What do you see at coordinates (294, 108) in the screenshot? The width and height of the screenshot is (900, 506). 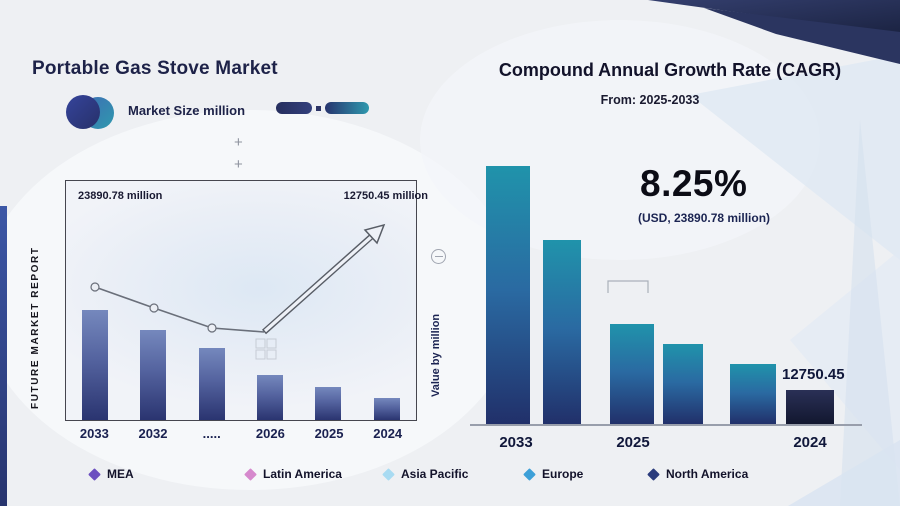 I see `pill-decoration-navy` at bounding box center [294, 108].